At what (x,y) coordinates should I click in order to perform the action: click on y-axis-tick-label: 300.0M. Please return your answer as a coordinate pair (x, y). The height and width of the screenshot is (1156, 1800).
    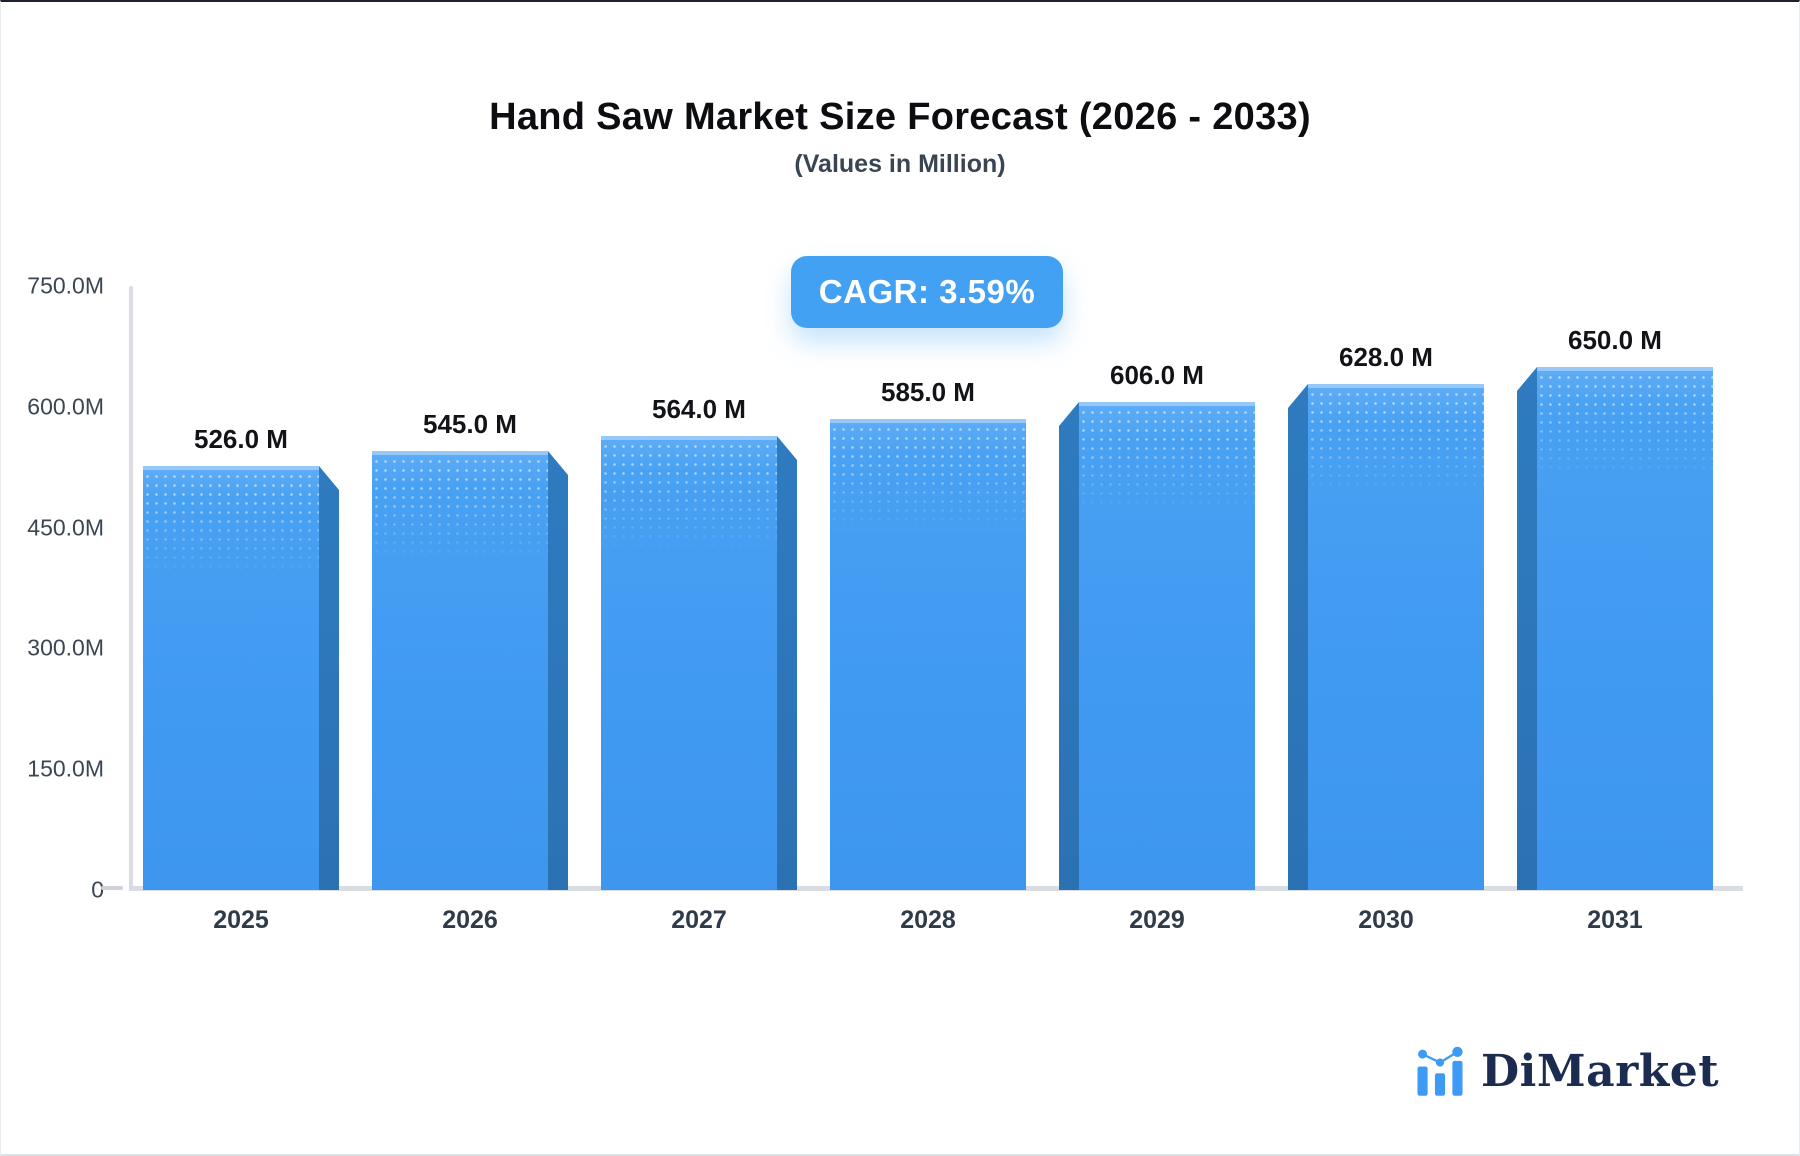
    Looking at the image, I should click on (65, 647).